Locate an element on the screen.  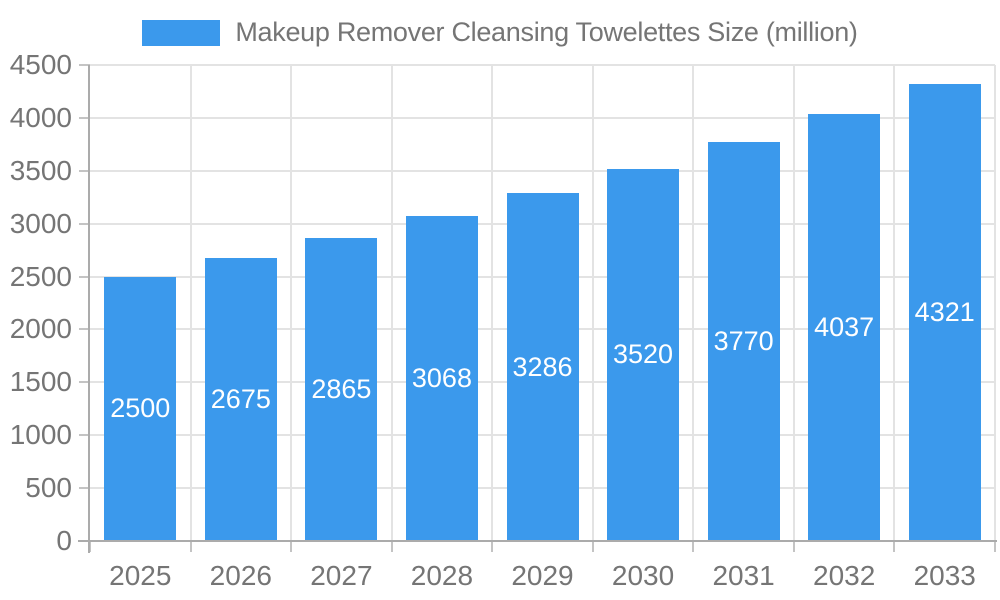
bar-2026: 2675 is located at coordinates (240, 399).